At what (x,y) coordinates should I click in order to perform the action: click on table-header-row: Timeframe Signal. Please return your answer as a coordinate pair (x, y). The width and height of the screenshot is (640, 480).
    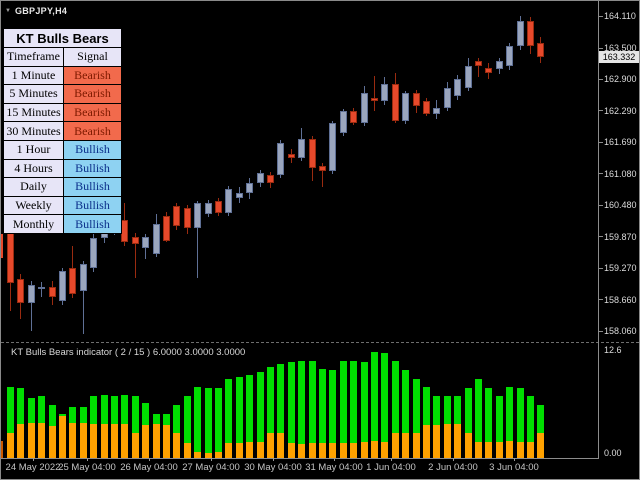
    Looking at the image, I should click on (62, 57).